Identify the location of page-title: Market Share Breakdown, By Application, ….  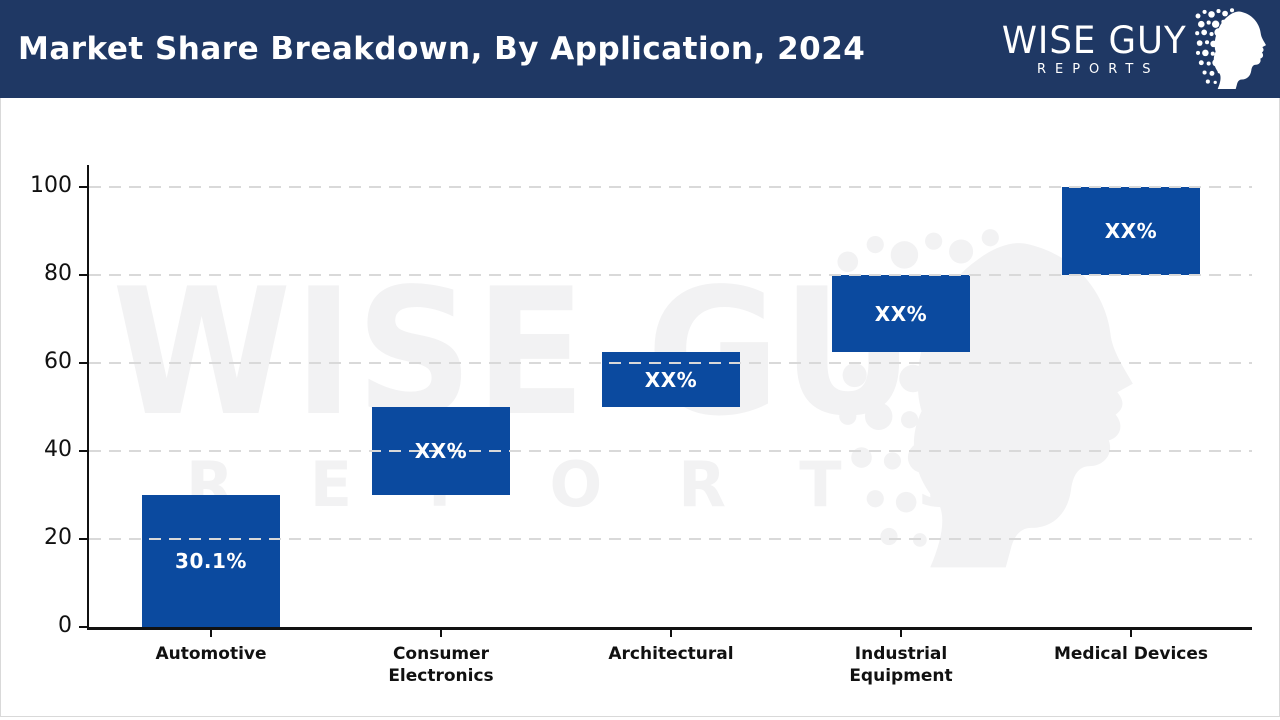
(442, 49).